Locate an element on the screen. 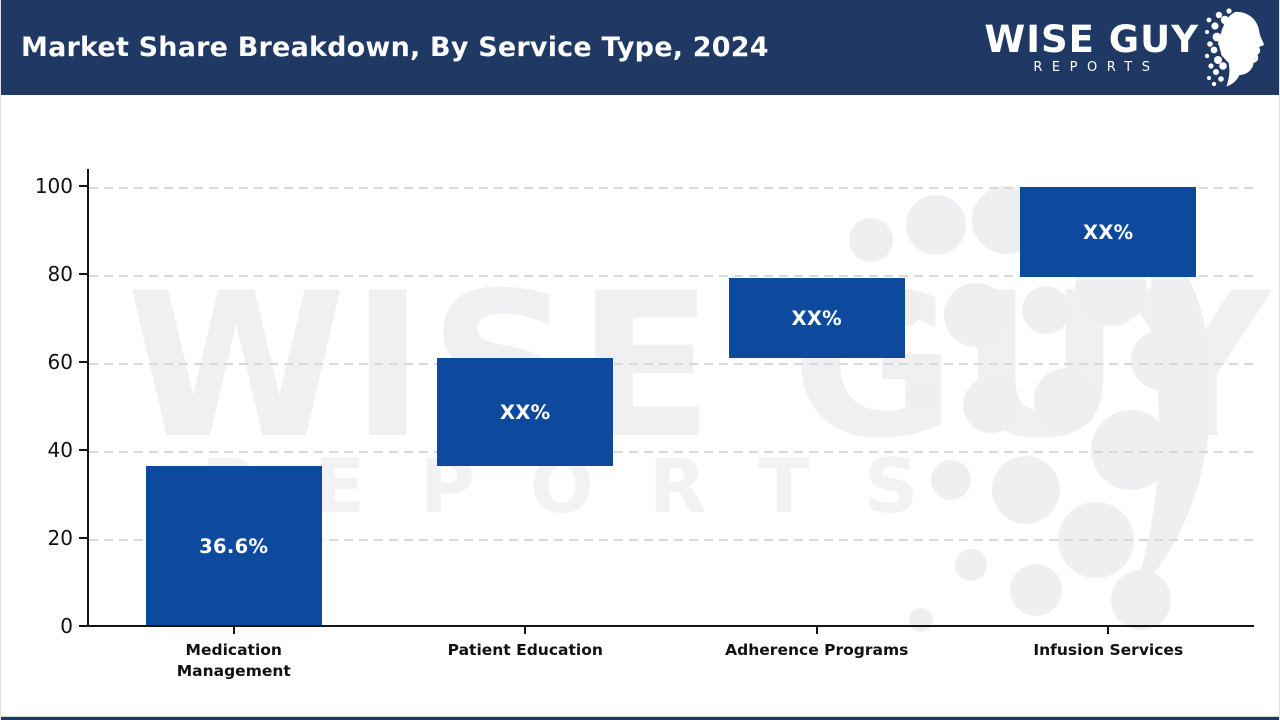 The width and height of the screenshot is (1280, 720). y-tick-label-100: 100 is located at coordinates (53, 186).